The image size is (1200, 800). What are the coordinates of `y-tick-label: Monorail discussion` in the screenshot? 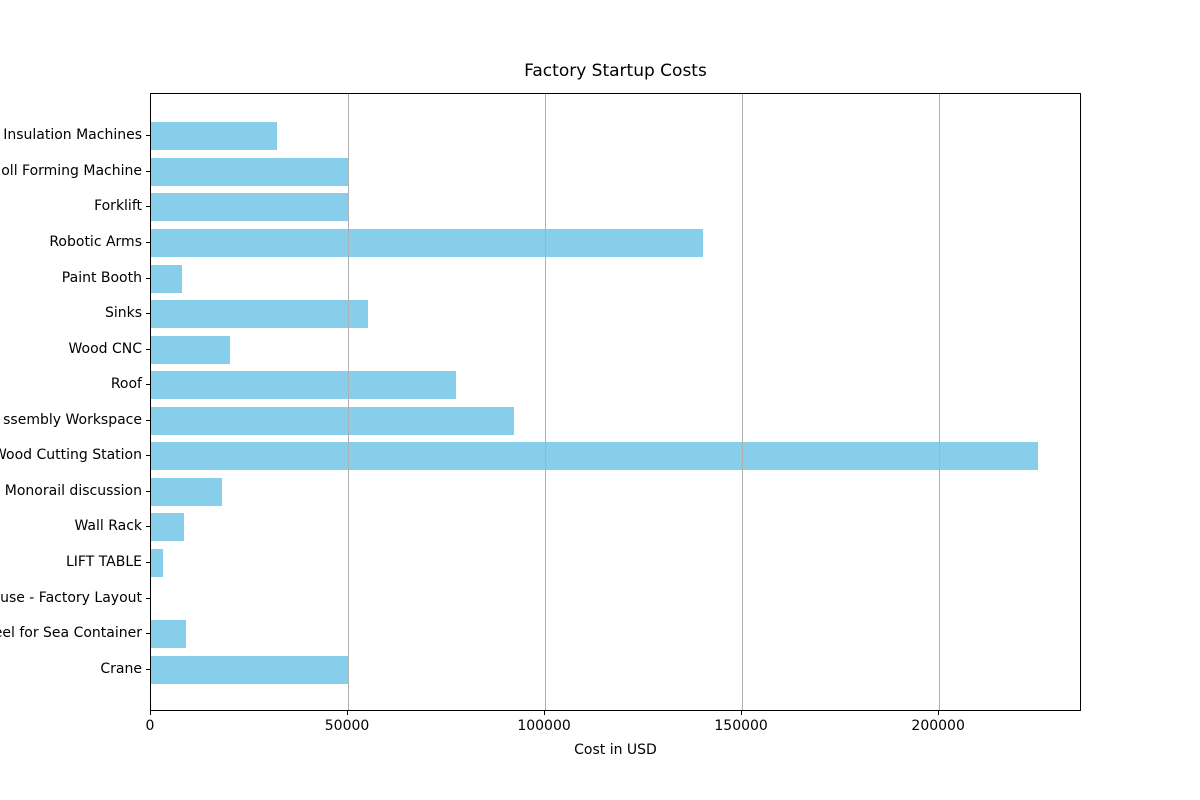 It's located at (73, 490).